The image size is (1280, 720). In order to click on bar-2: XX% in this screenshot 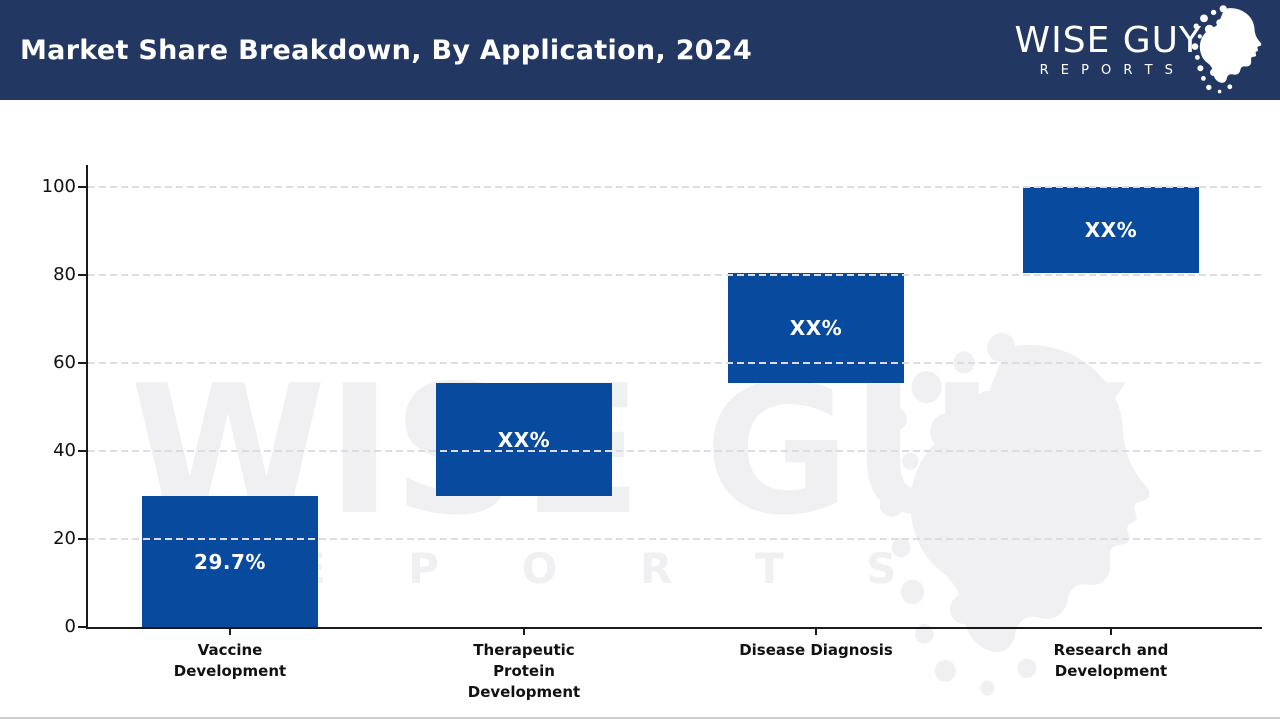, I will do `click(816, 328)`.